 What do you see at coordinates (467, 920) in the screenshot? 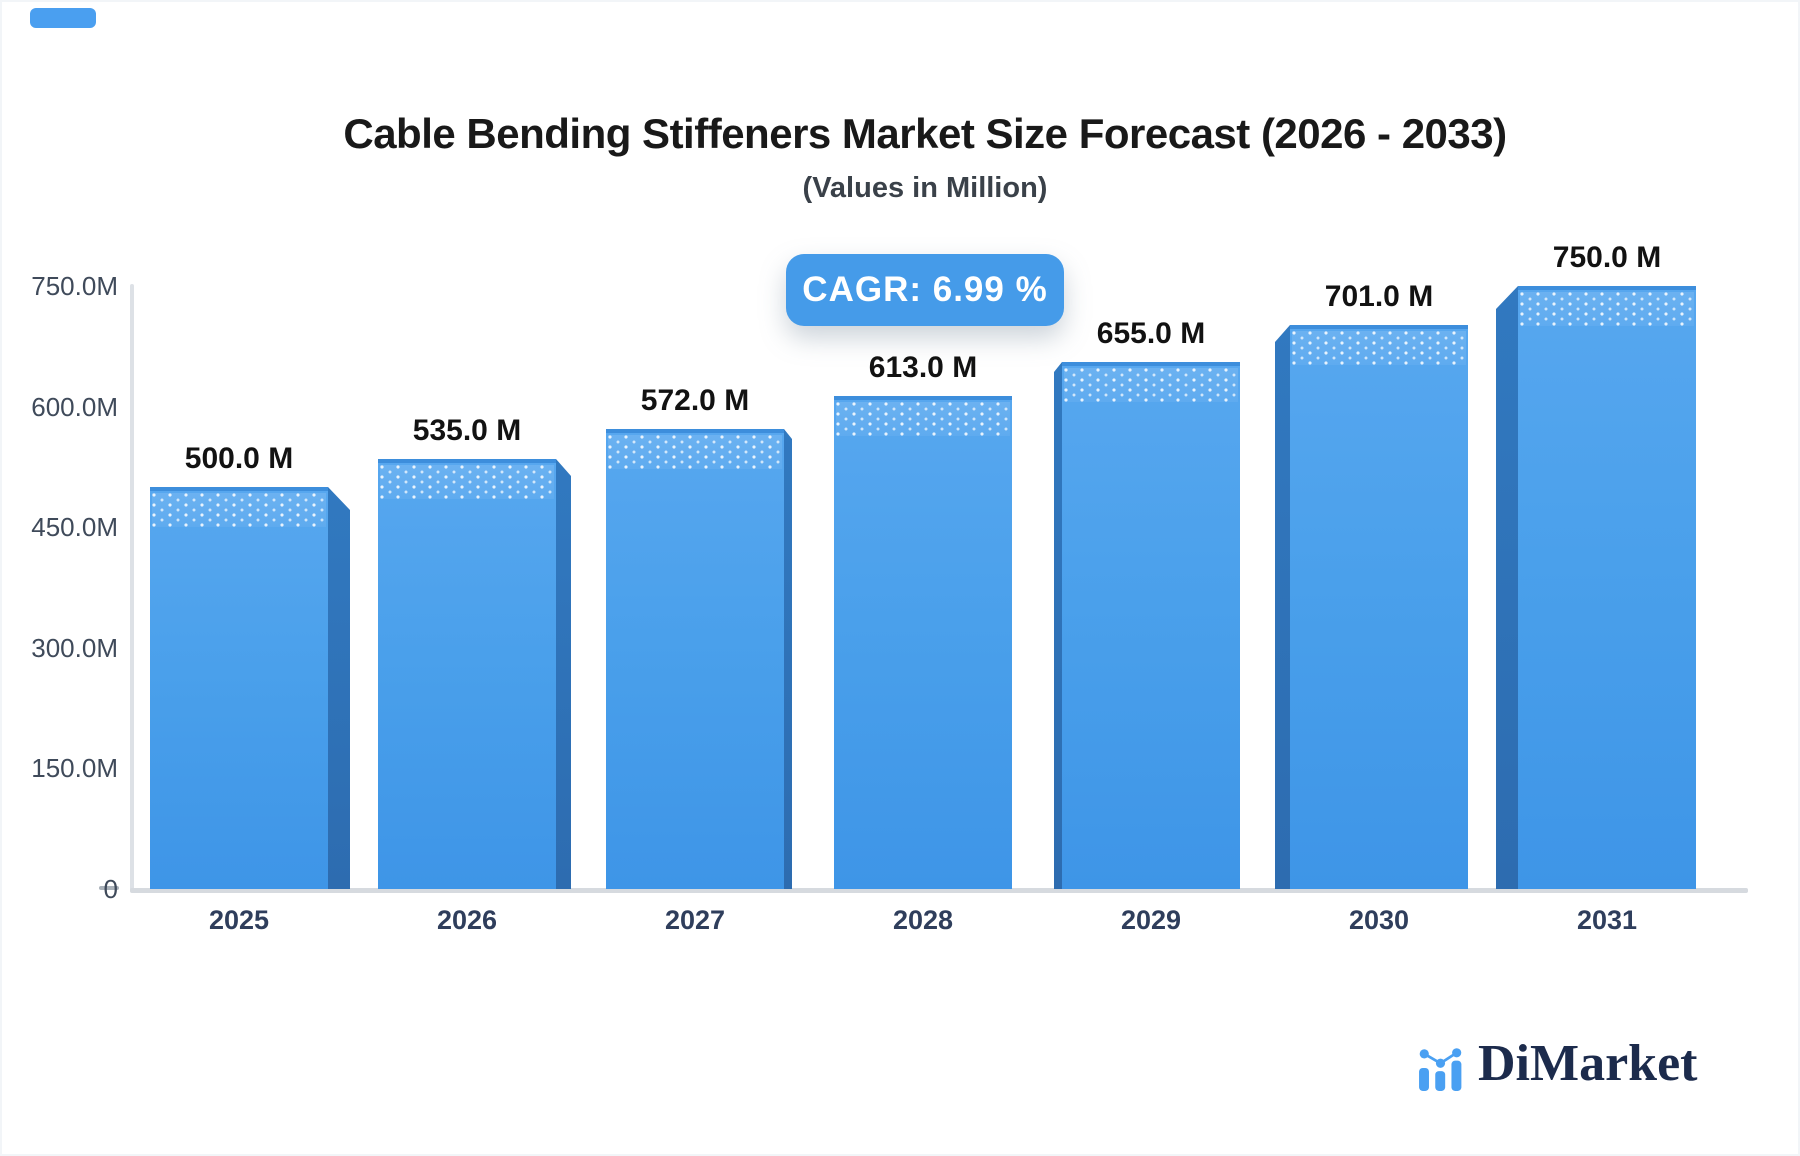
I see `x-axis-category-label: 2026` at bounding box center [467, 920].